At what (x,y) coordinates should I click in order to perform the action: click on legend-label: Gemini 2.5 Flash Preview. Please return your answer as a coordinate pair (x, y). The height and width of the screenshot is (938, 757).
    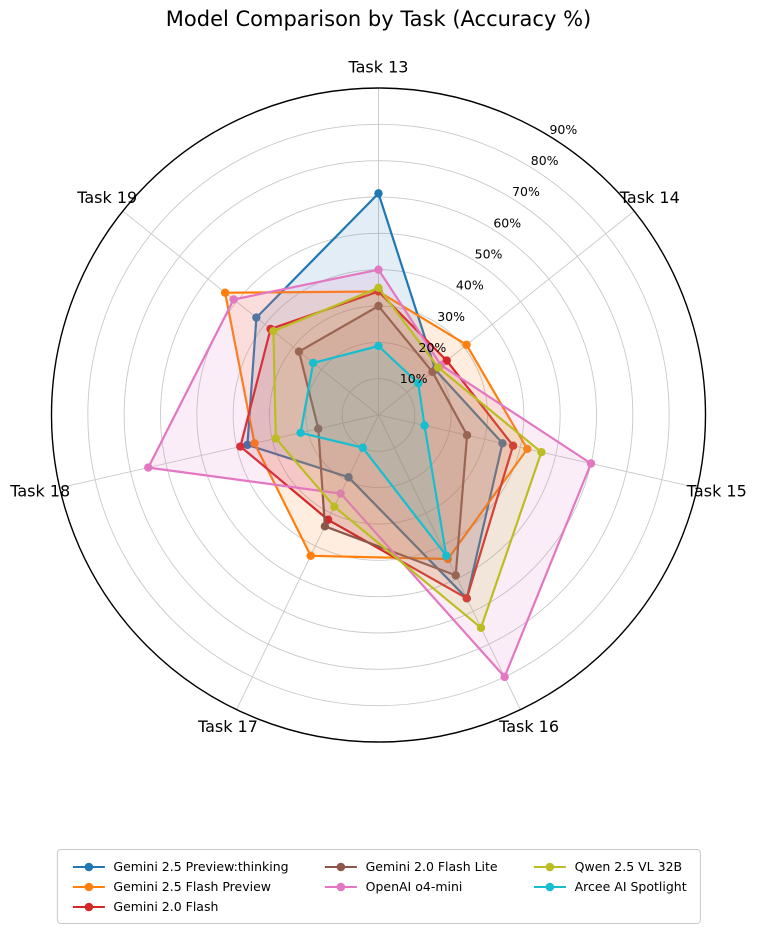
    Looking at the image, I should click on (192, 886).